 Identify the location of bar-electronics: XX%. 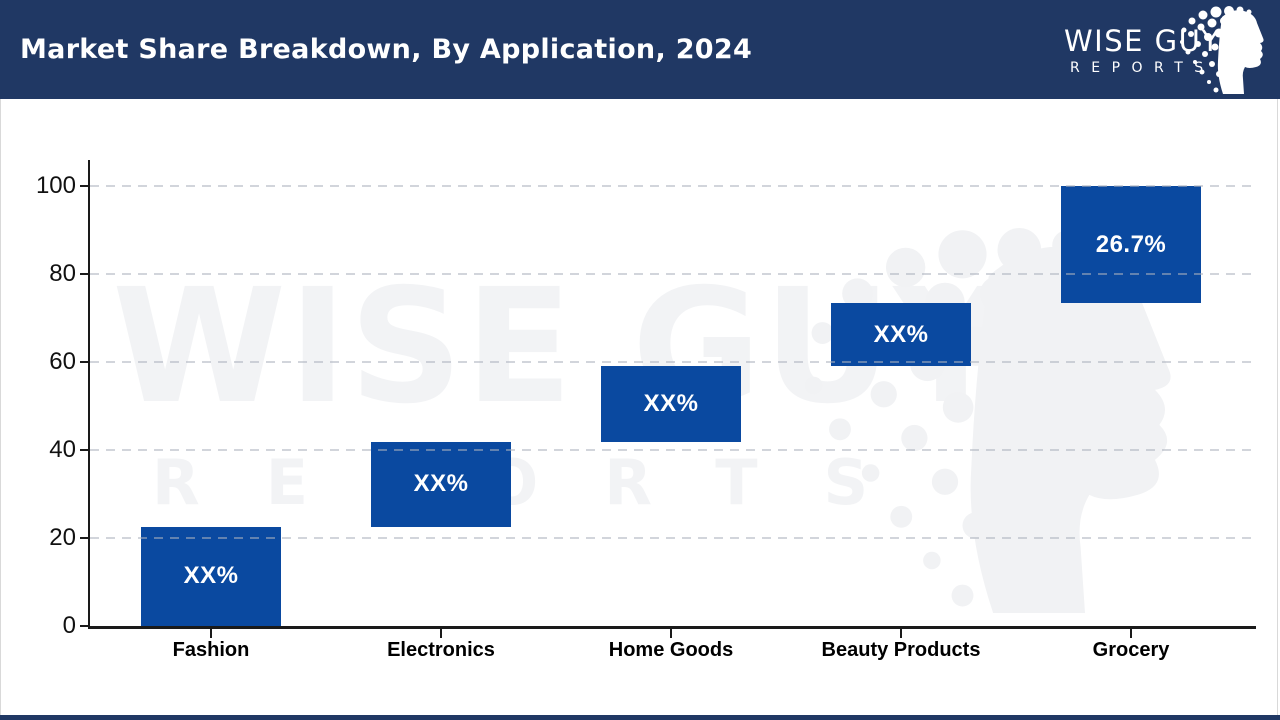
(441, 484).